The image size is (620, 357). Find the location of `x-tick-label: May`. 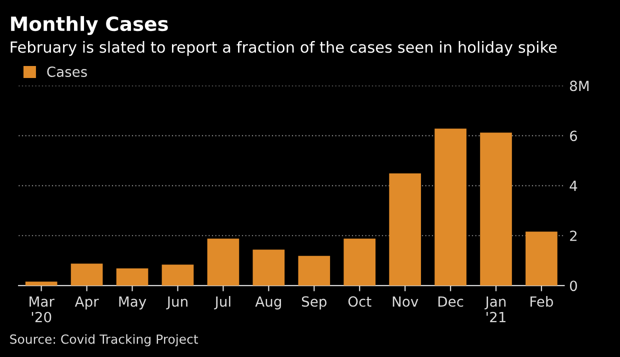

x-tick-label: May is located at coordinates (132, 303).